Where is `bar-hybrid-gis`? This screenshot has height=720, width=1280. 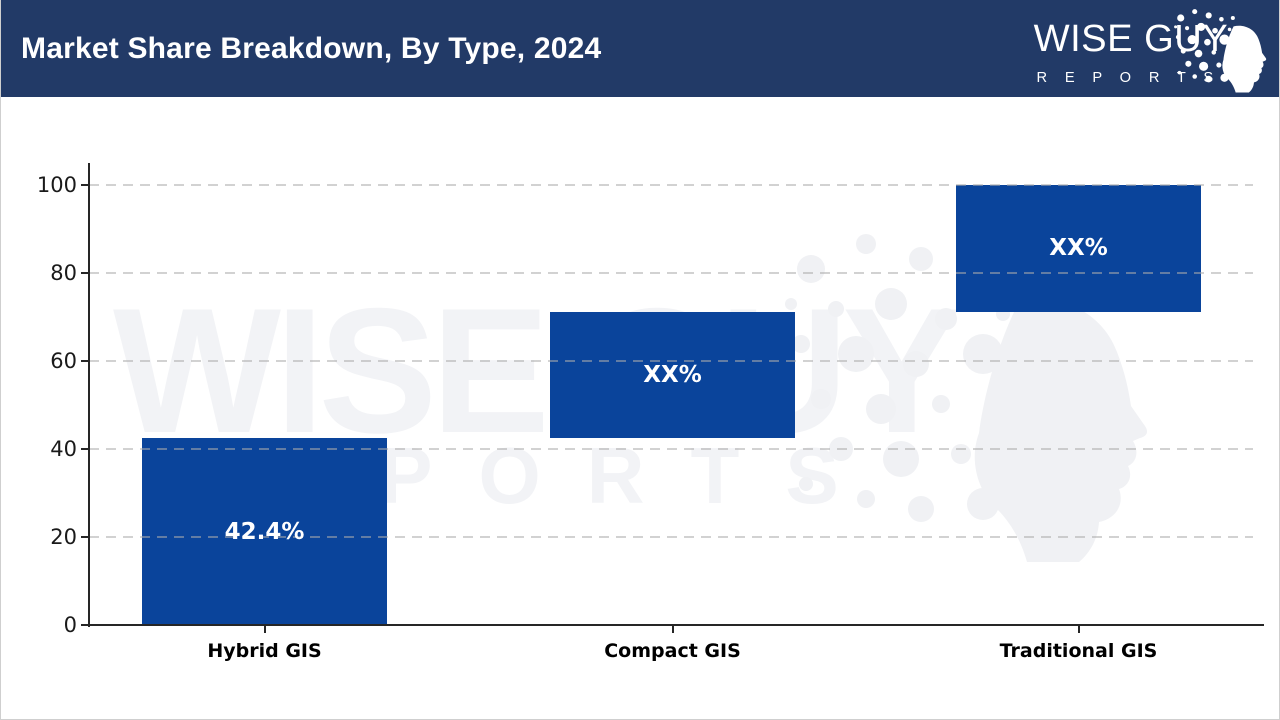
bar-hybrid-gis is located at coordinates (264, 531).